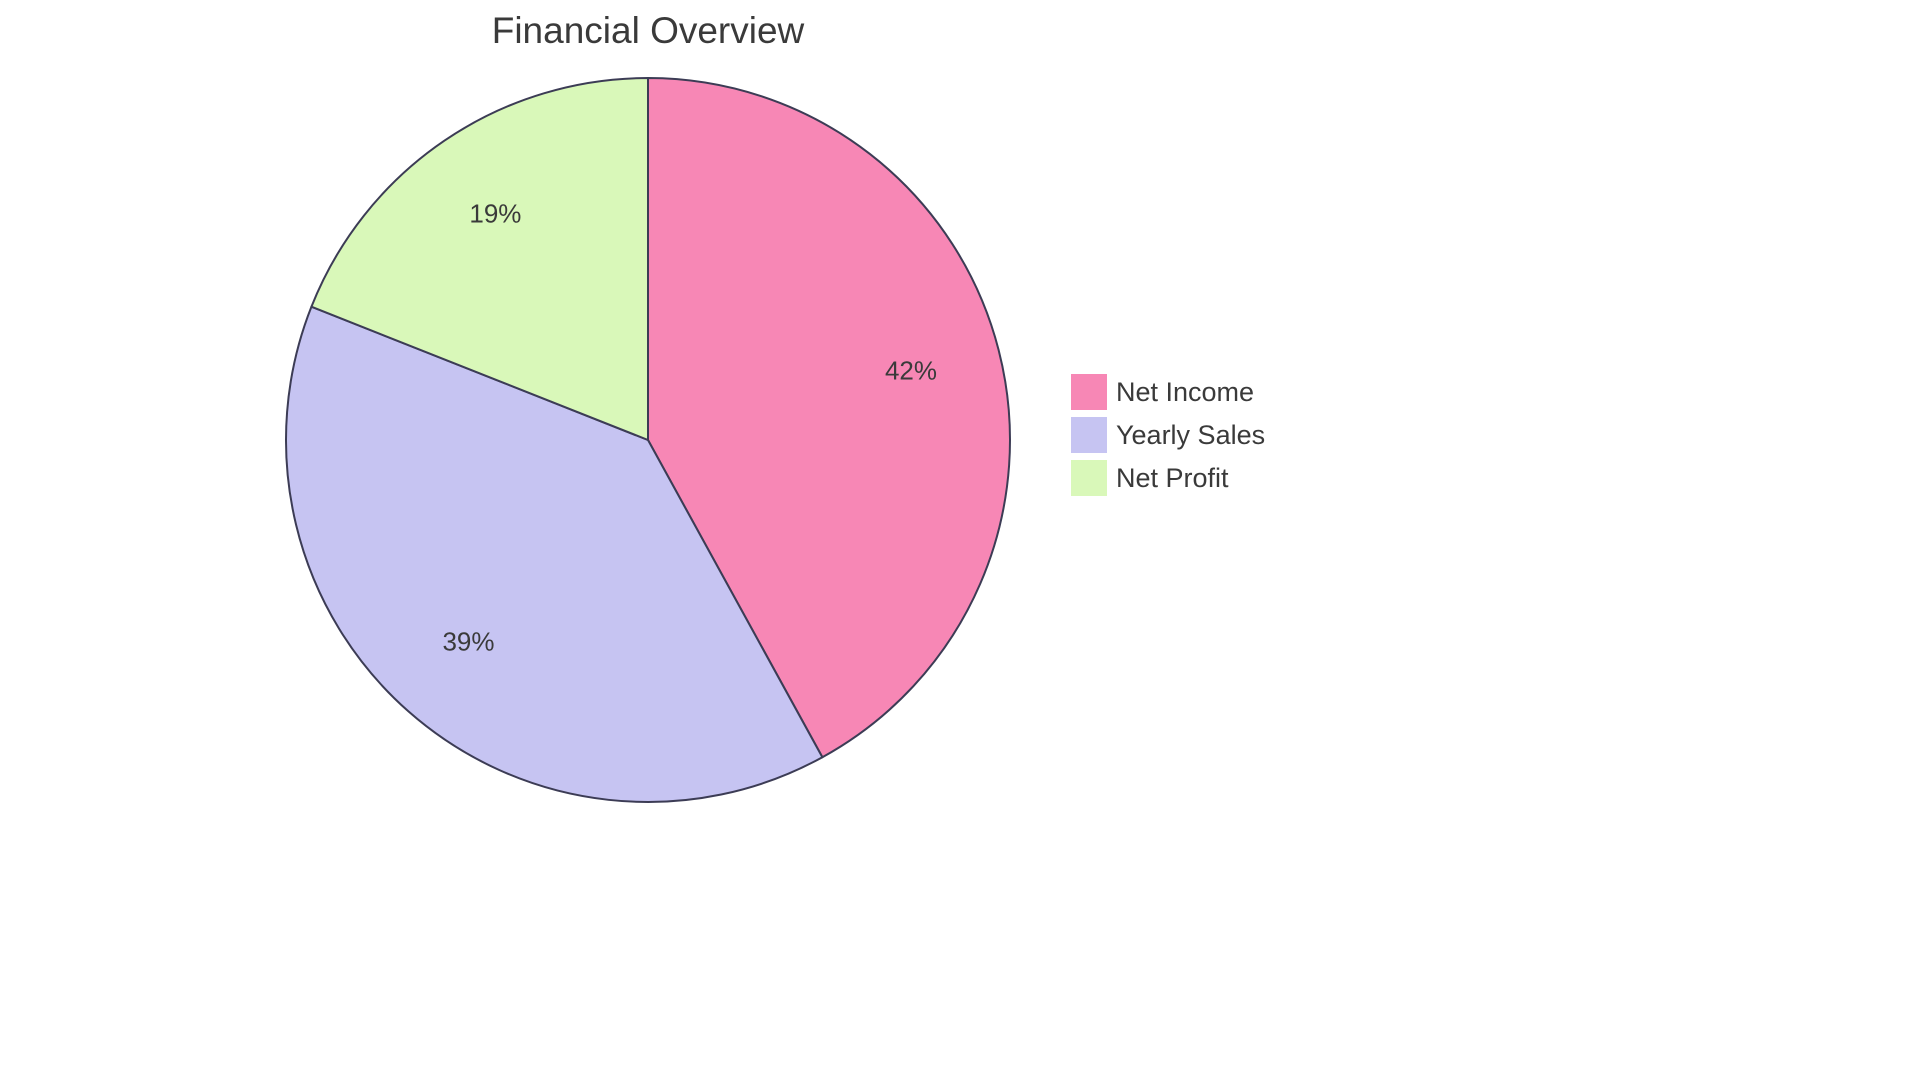 Image resolution: width=1920 pixels, height=1083 pixels. Describe the element at coordinates (1185, 391) in the screenshot. I see `legend-label: Net Income` at that location.